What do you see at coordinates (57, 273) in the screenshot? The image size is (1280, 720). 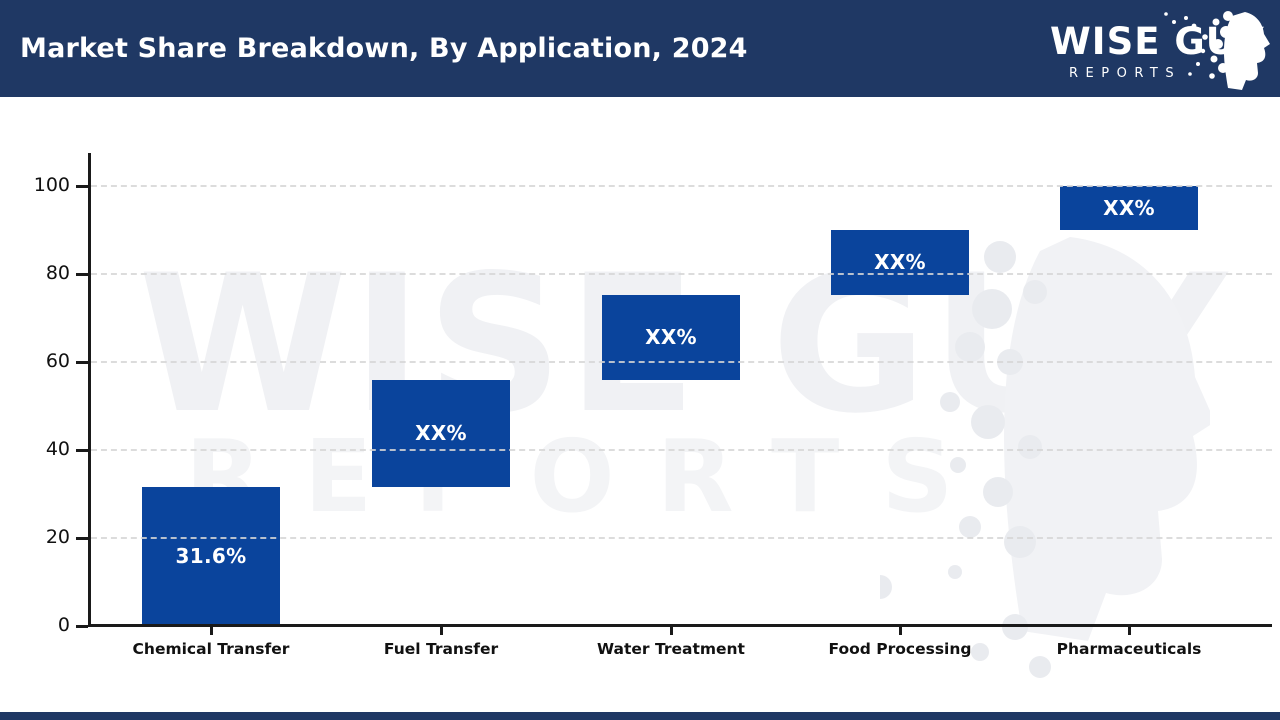 I see `y-tick-label-80: 80` at bounding box center [57, 273].